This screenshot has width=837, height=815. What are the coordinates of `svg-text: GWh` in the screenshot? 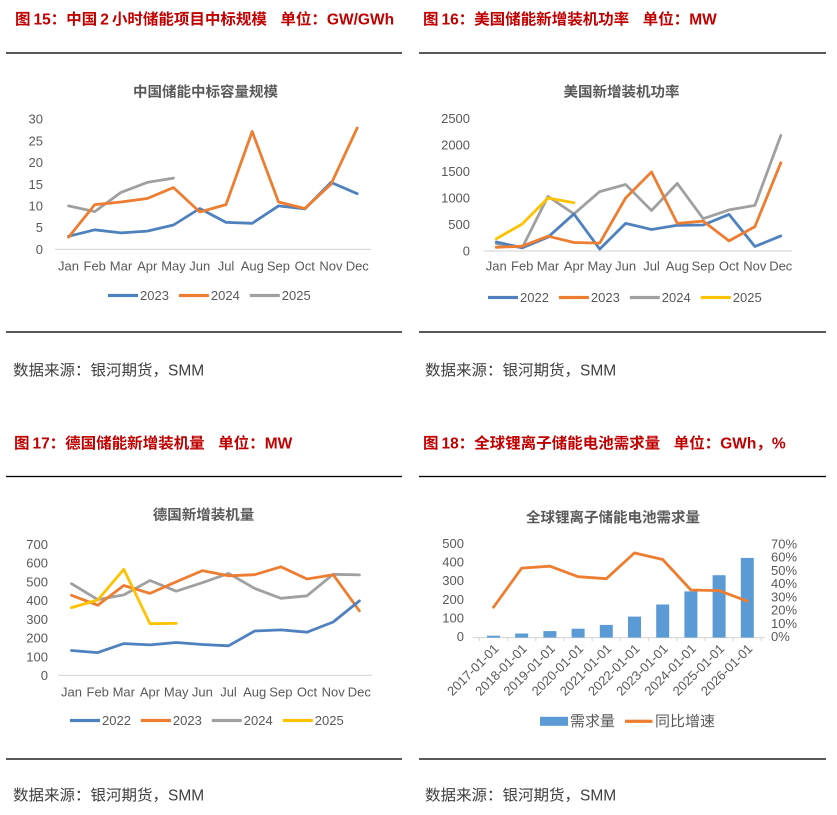 It's located at (738, 444).